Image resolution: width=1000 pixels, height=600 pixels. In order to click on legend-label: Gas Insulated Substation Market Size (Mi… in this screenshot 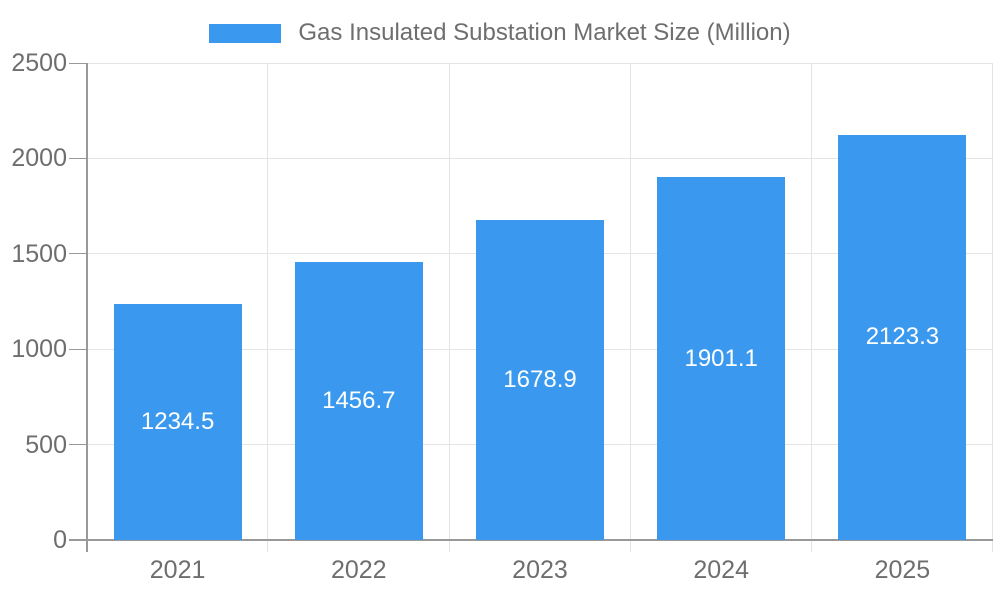, I will do `click(544, 32)`.